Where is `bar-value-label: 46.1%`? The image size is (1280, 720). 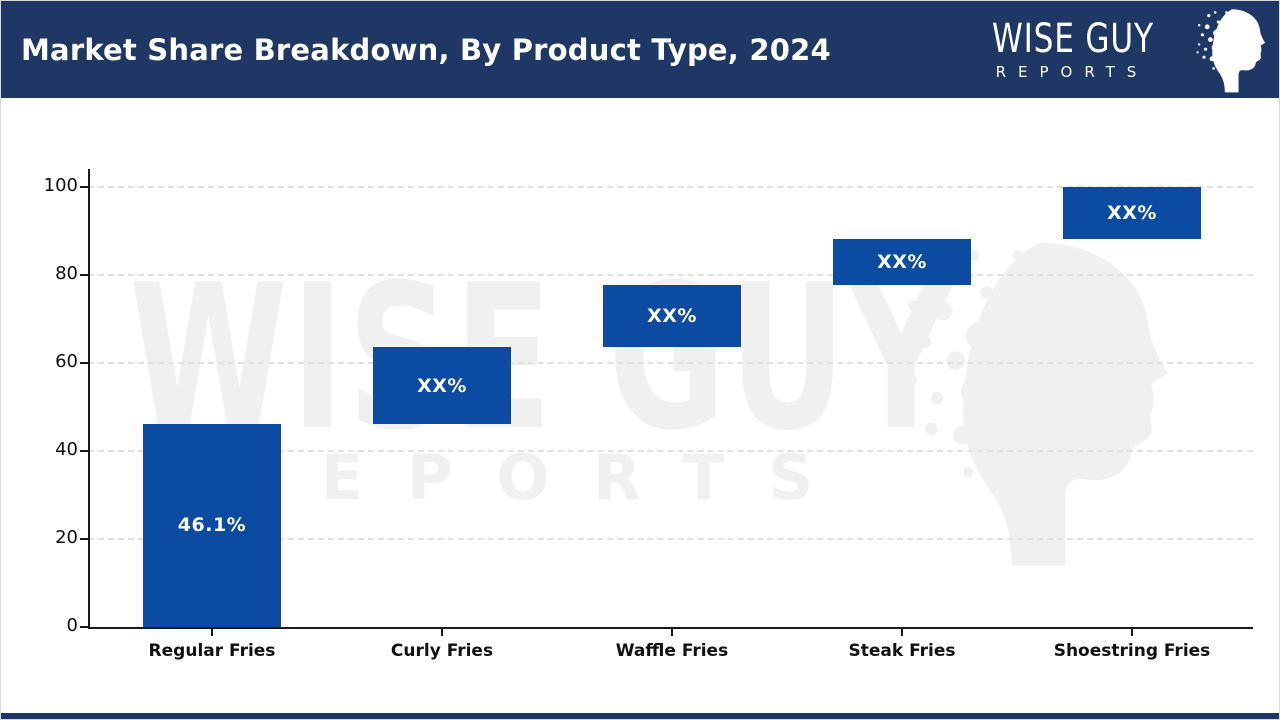
bar-value-label: 46.1% is located at coordinates (212, 525).